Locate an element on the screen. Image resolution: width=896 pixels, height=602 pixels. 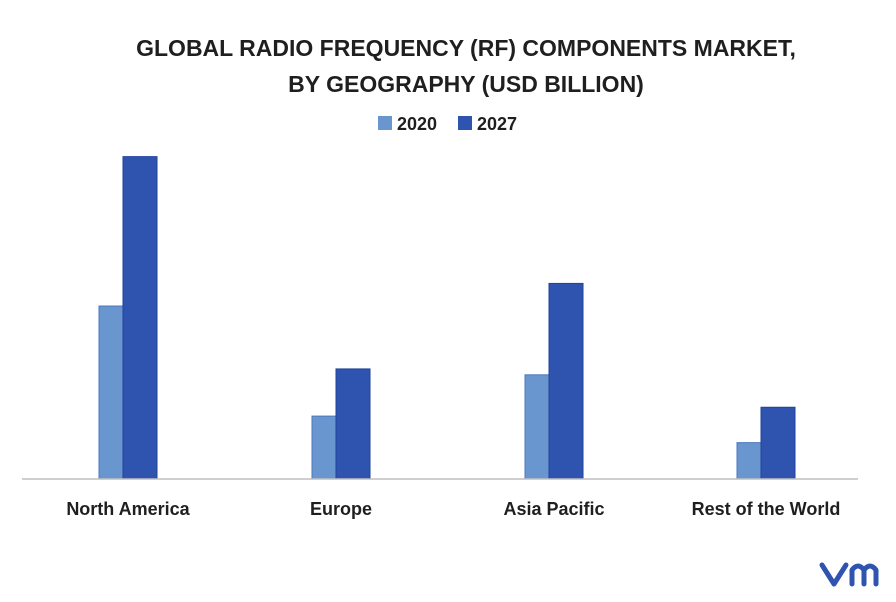
bar-2027-asia-pacific is located at coordinates (566, 381).